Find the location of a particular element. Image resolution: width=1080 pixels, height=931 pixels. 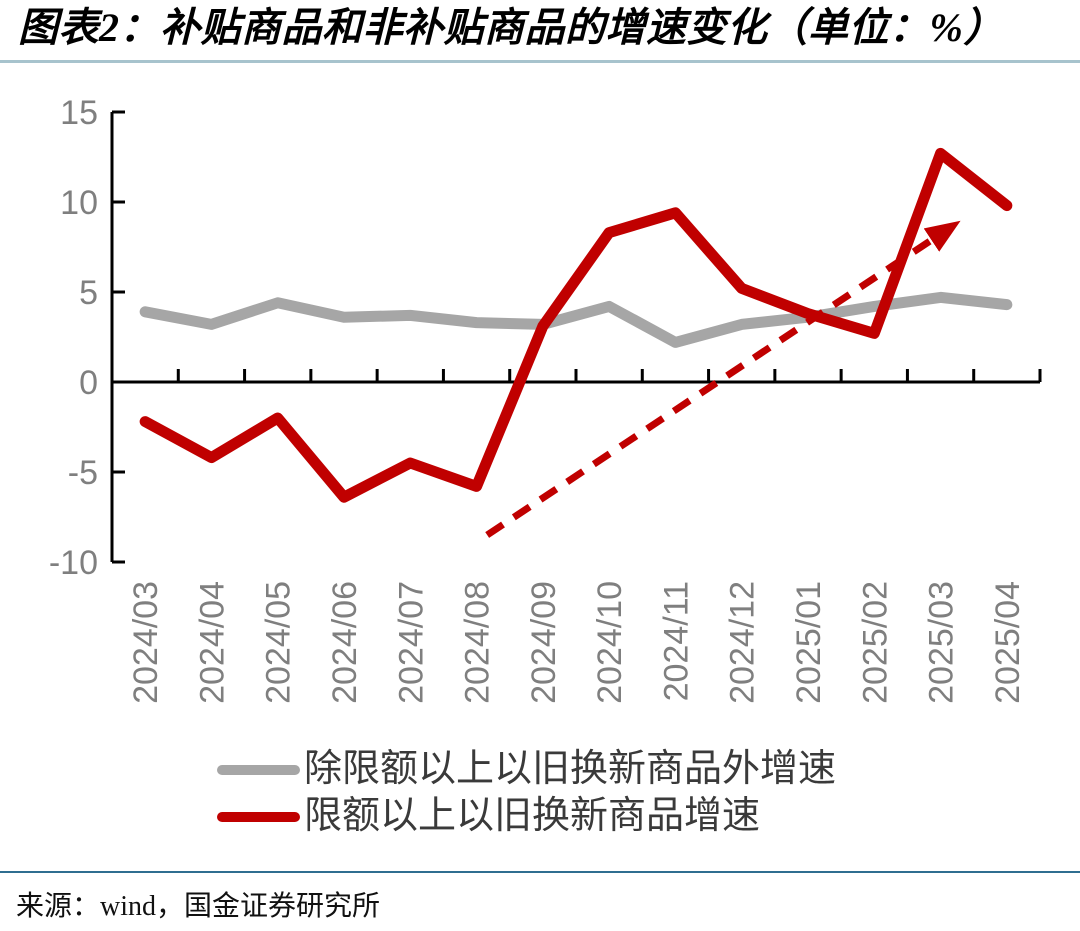

x-axis-tick-label: 2024/05 is located at coordinates (279, 642).